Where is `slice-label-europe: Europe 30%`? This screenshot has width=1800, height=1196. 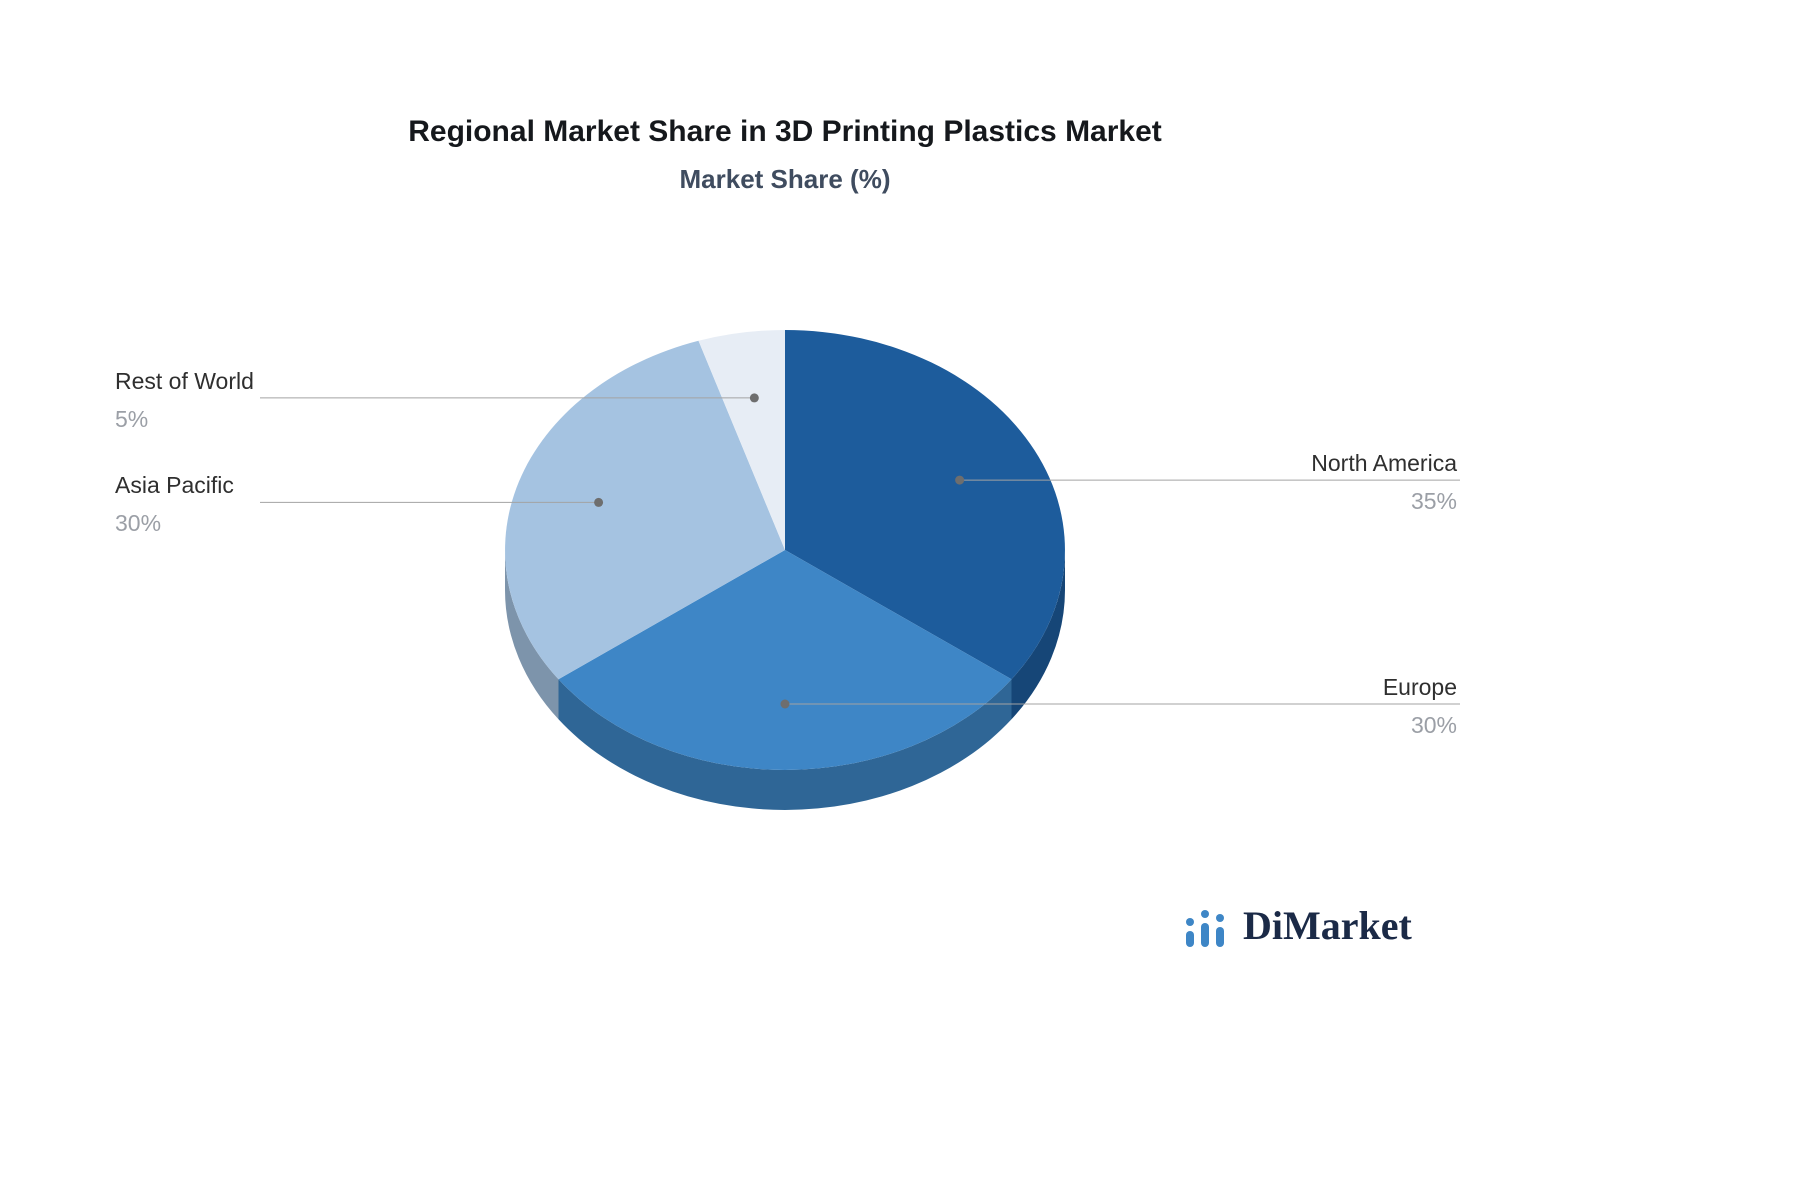
slice-label-europe: Europe 30% is located at coordinates (1420, 706).